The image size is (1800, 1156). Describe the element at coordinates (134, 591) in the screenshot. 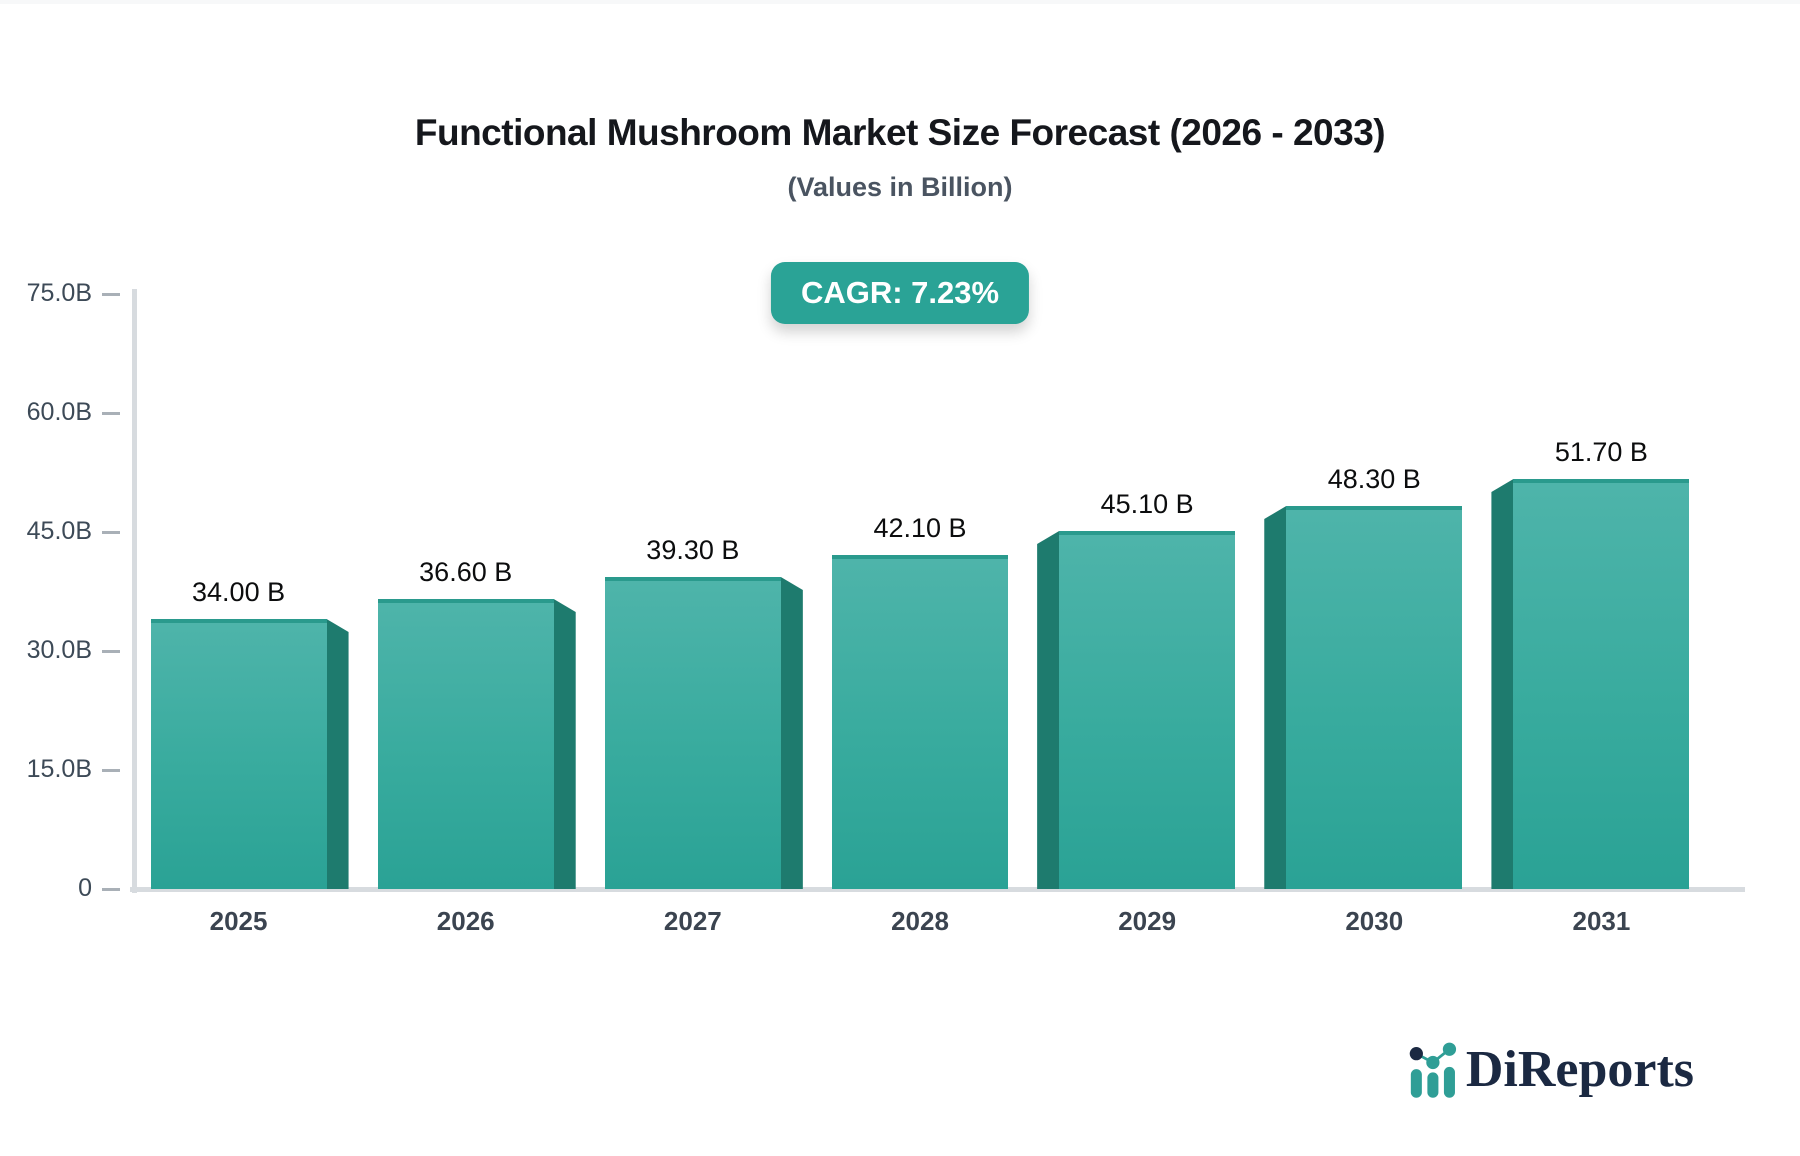

I see `y-axis-line` at that location.